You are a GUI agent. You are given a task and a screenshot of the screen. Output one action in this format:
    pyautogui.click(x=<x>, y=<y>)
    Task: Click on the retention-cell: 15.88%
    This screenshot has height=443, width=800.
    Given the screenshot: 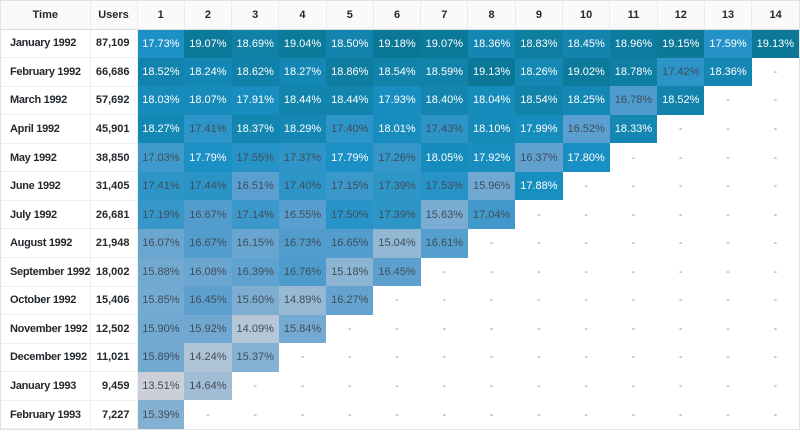 What is the action you would take?
    pyautogui.click(x=161, y=272)
    